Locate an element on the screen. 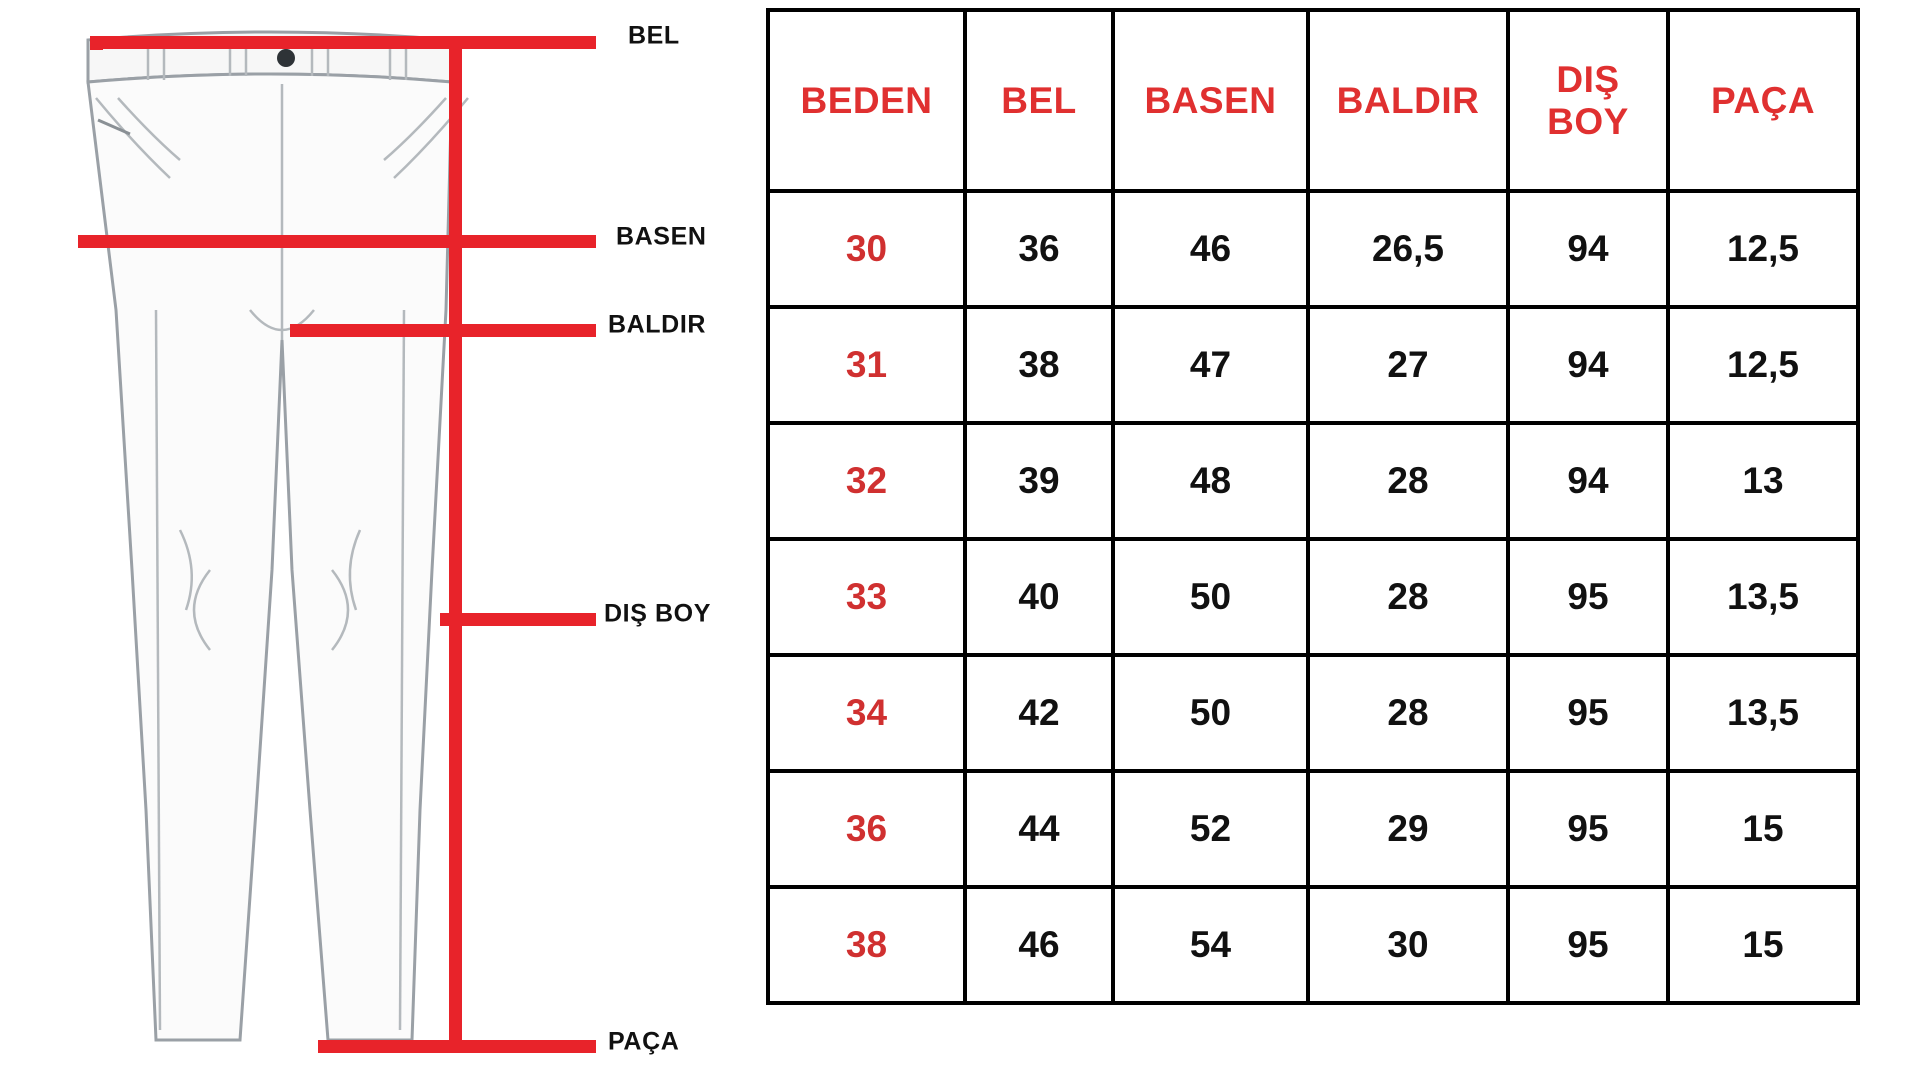 Image resolution: width=1920 pixels, height=1080 pixels. column-header-dis-boy: DIŞ BOY is located at coordinates (1588, 100).